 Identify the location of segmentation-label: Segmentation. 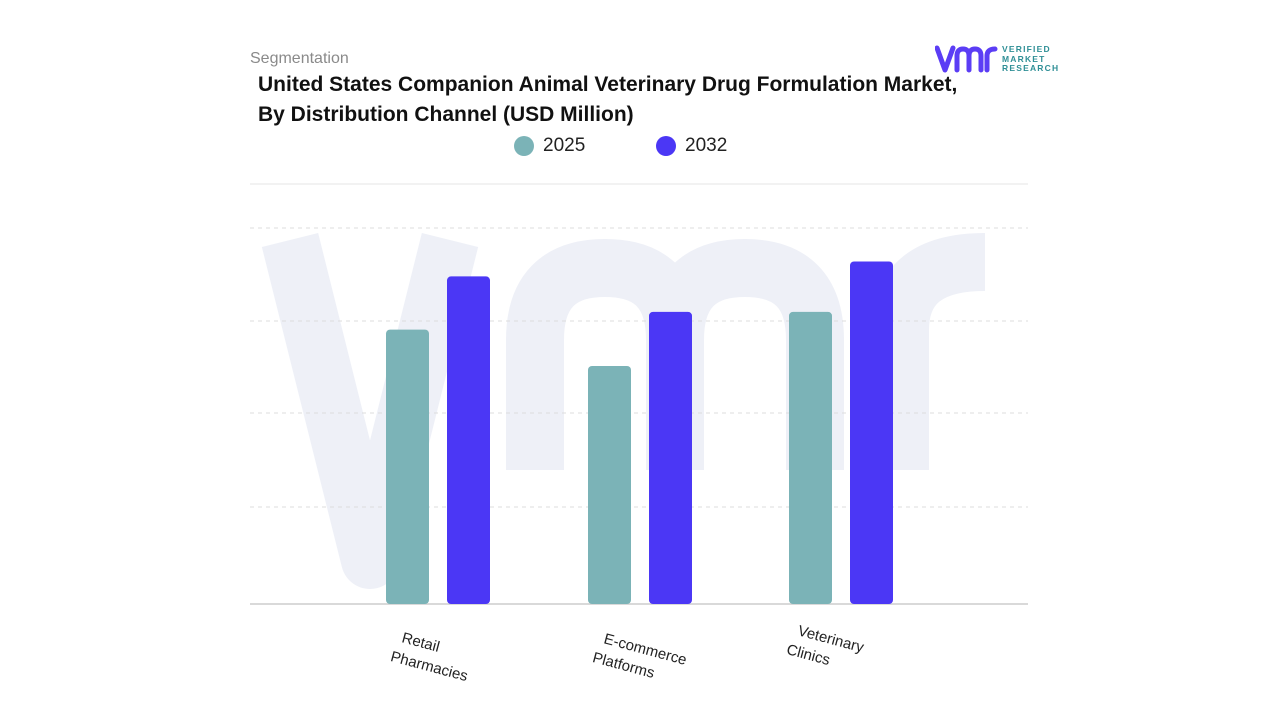
(299, 58).